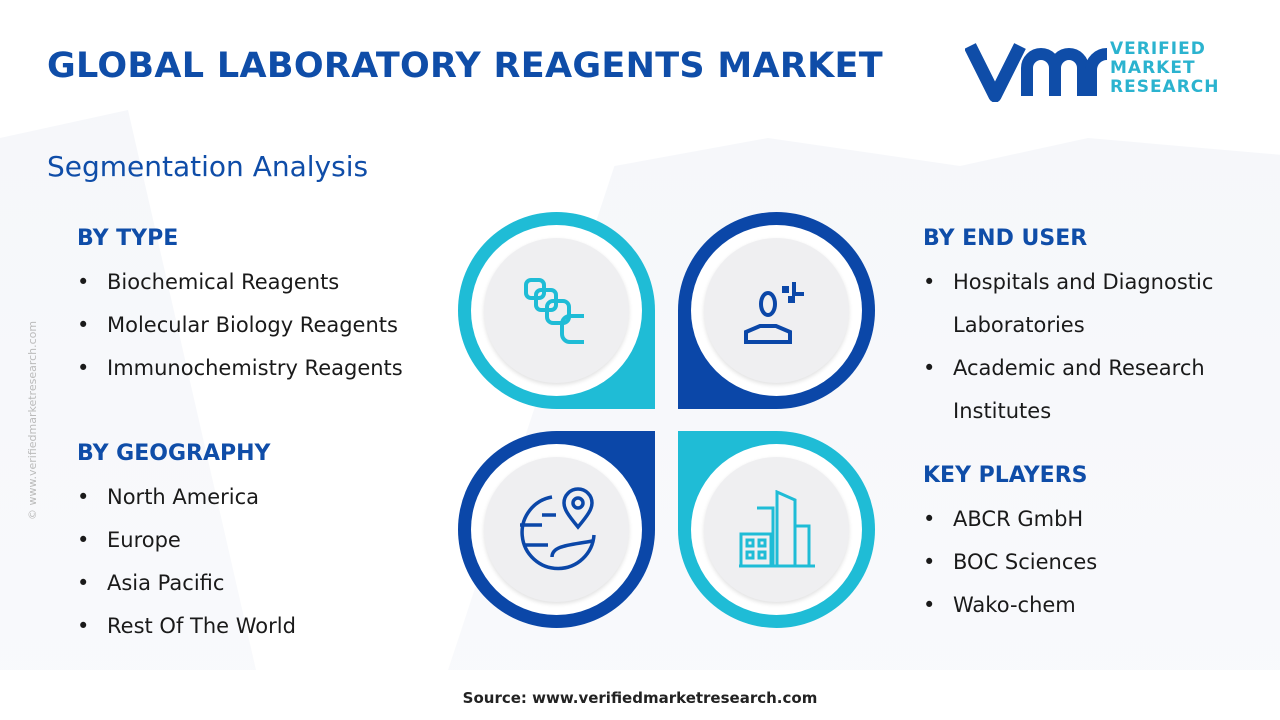 The width and height of the screenshot is (1280, 720). Describe the element at coordinates (240, 282) in the screenshot. I see `list-item: Biochemical Reagents` at that location.